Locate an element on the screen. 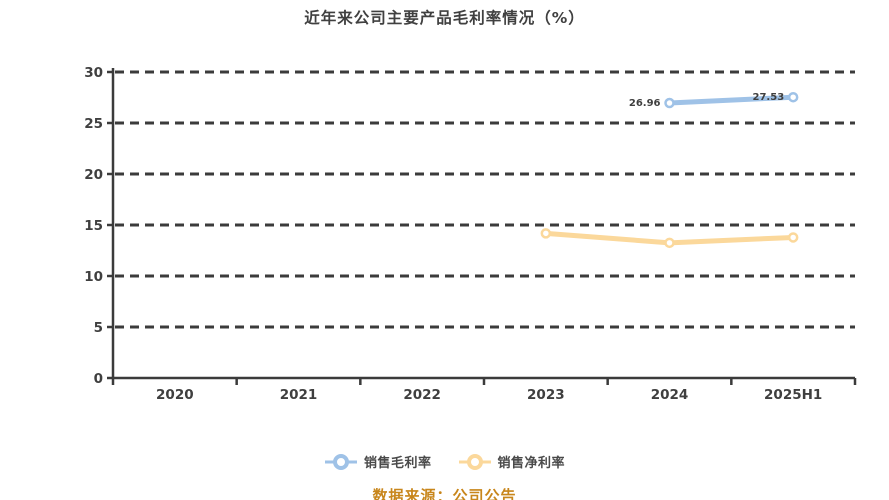 The width and height of the screenshot is (889, 500). legend-item-0: 销售毛利率 is located at coordinates (378, 461).